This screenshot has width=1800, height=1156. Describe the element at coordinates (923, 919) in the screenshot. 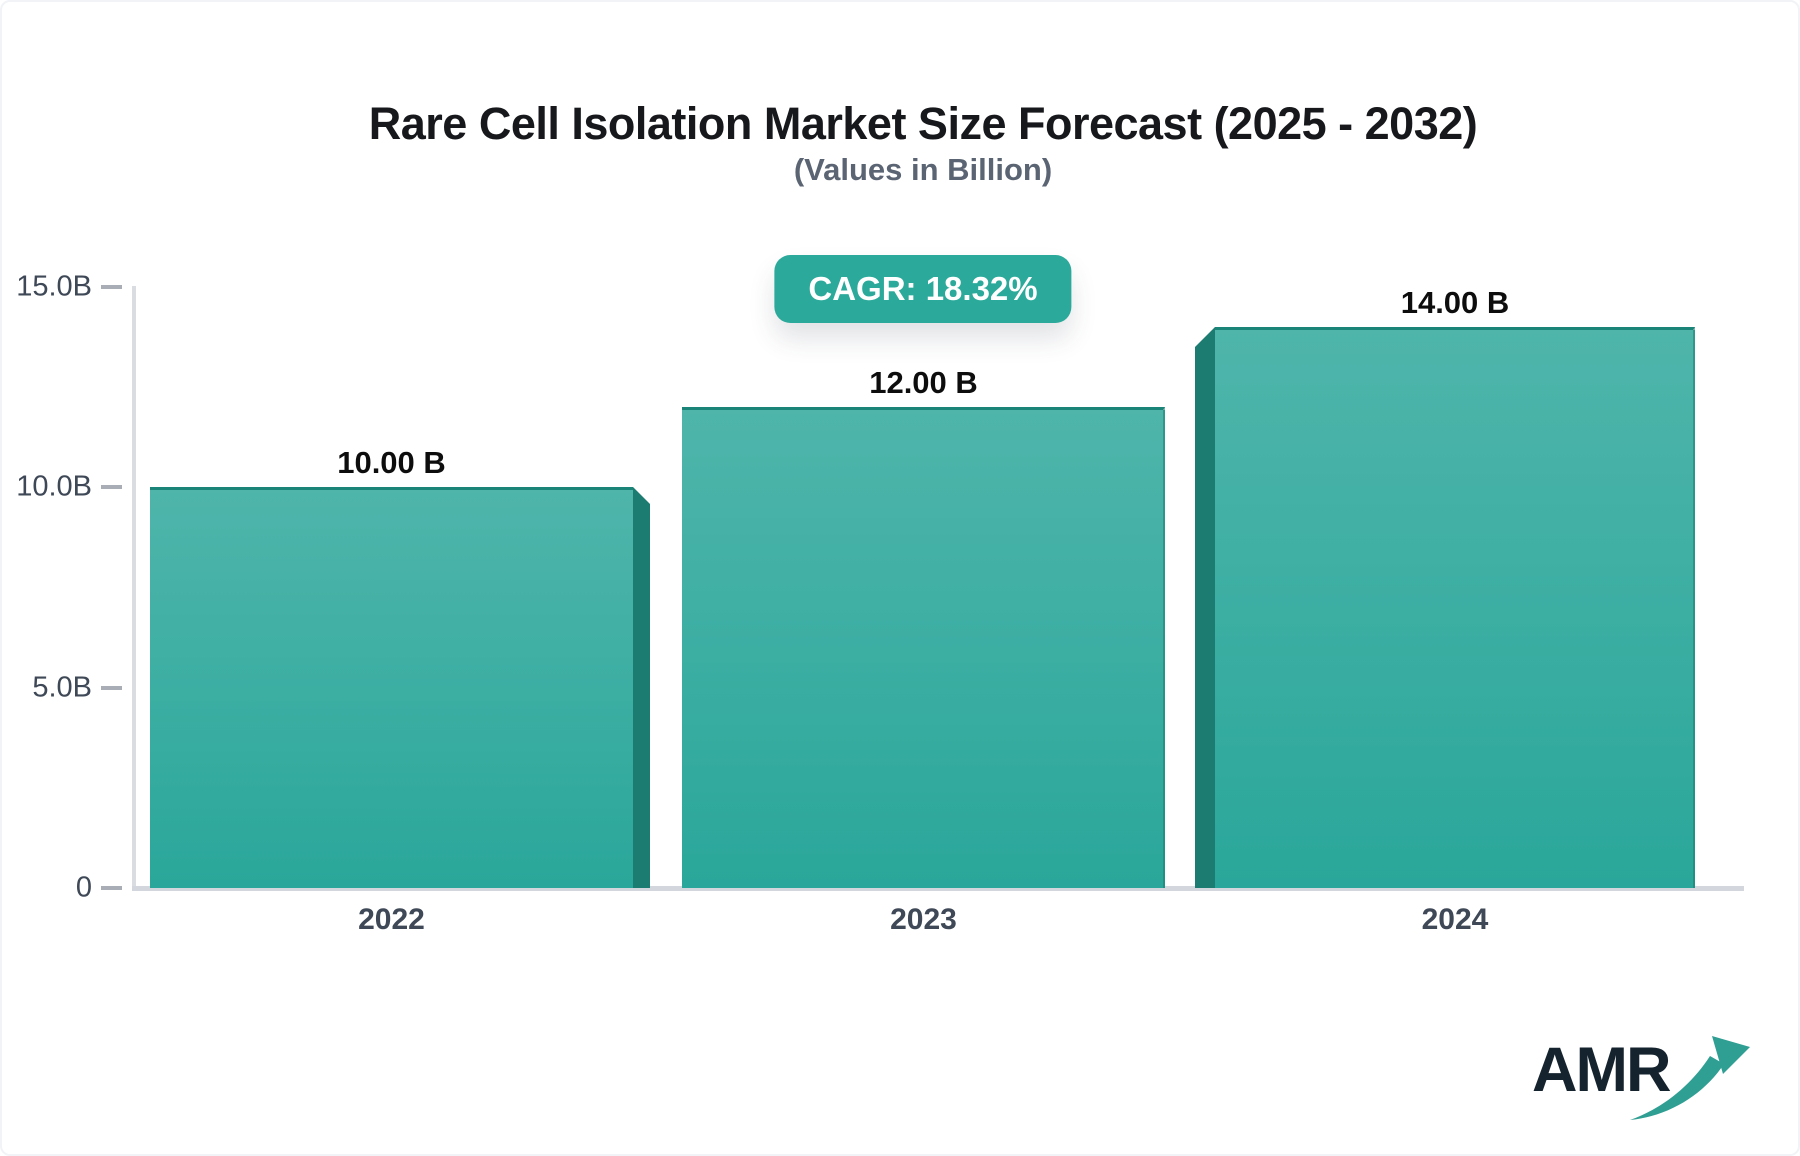

I see `x-category-label: 2023` at that location.